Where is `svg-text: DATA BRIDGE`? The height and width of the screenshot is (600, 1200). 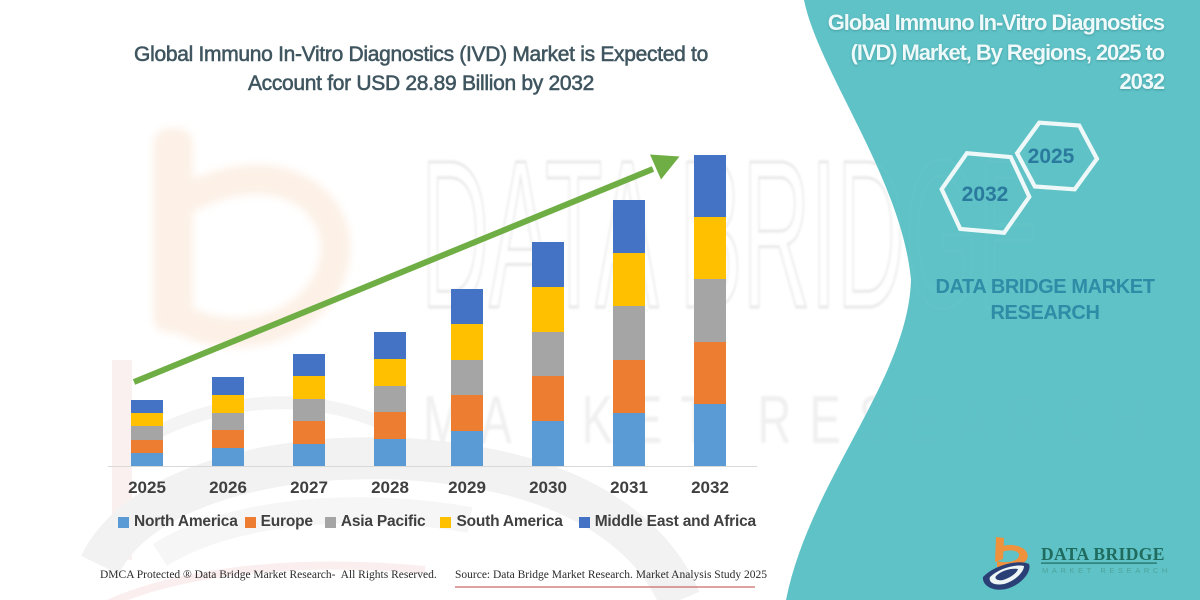
svg-text: DATA BRIDGE is located at coordinates (1103, 554).